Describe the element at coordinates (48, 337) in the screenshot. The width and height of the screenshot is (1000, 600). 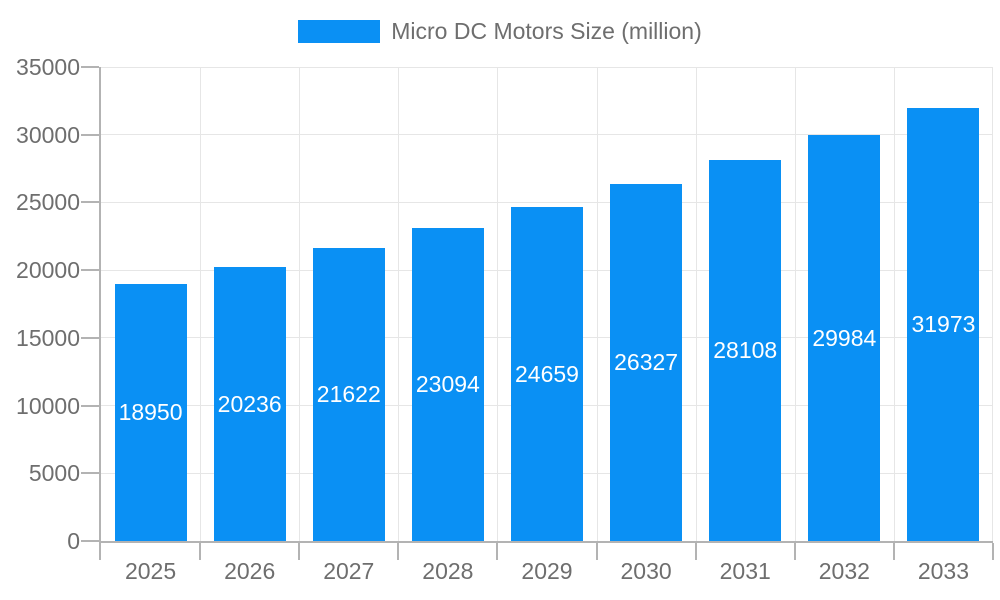
I see `y-axis-tick-label: 15000` at that location.